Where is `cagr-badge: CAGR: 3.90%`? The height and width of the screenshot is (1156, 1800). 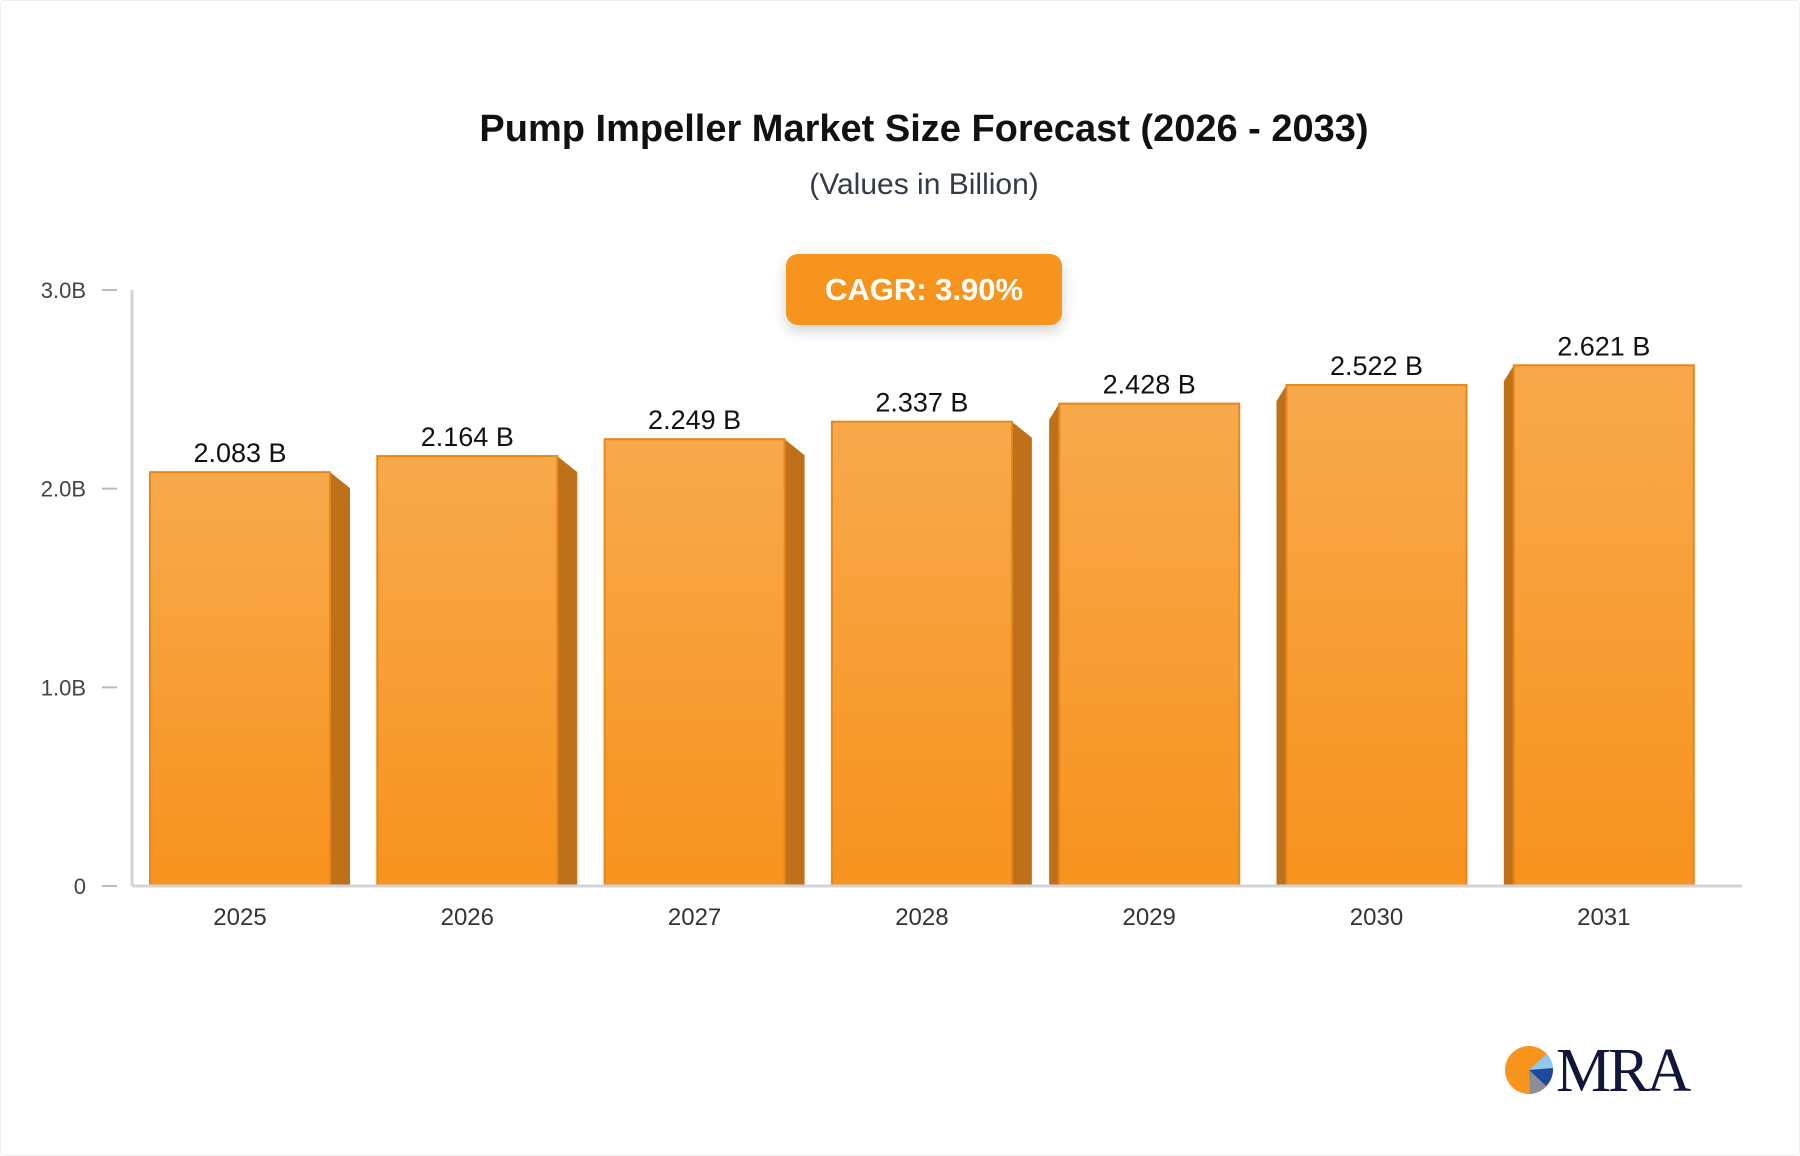
cagr-badge: CAGR: 3.90% is located at coordinates (924, 289).